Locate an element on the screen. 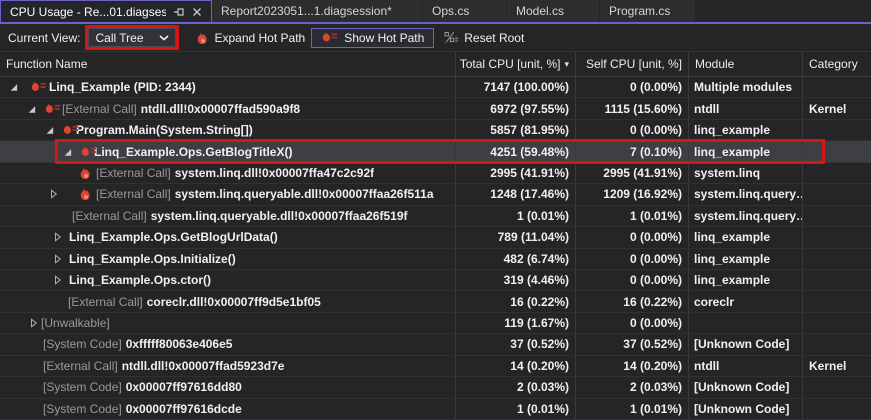 The image size is (871, 420). tab-program-cs: Program.cs is located at coordinates (648, 11).